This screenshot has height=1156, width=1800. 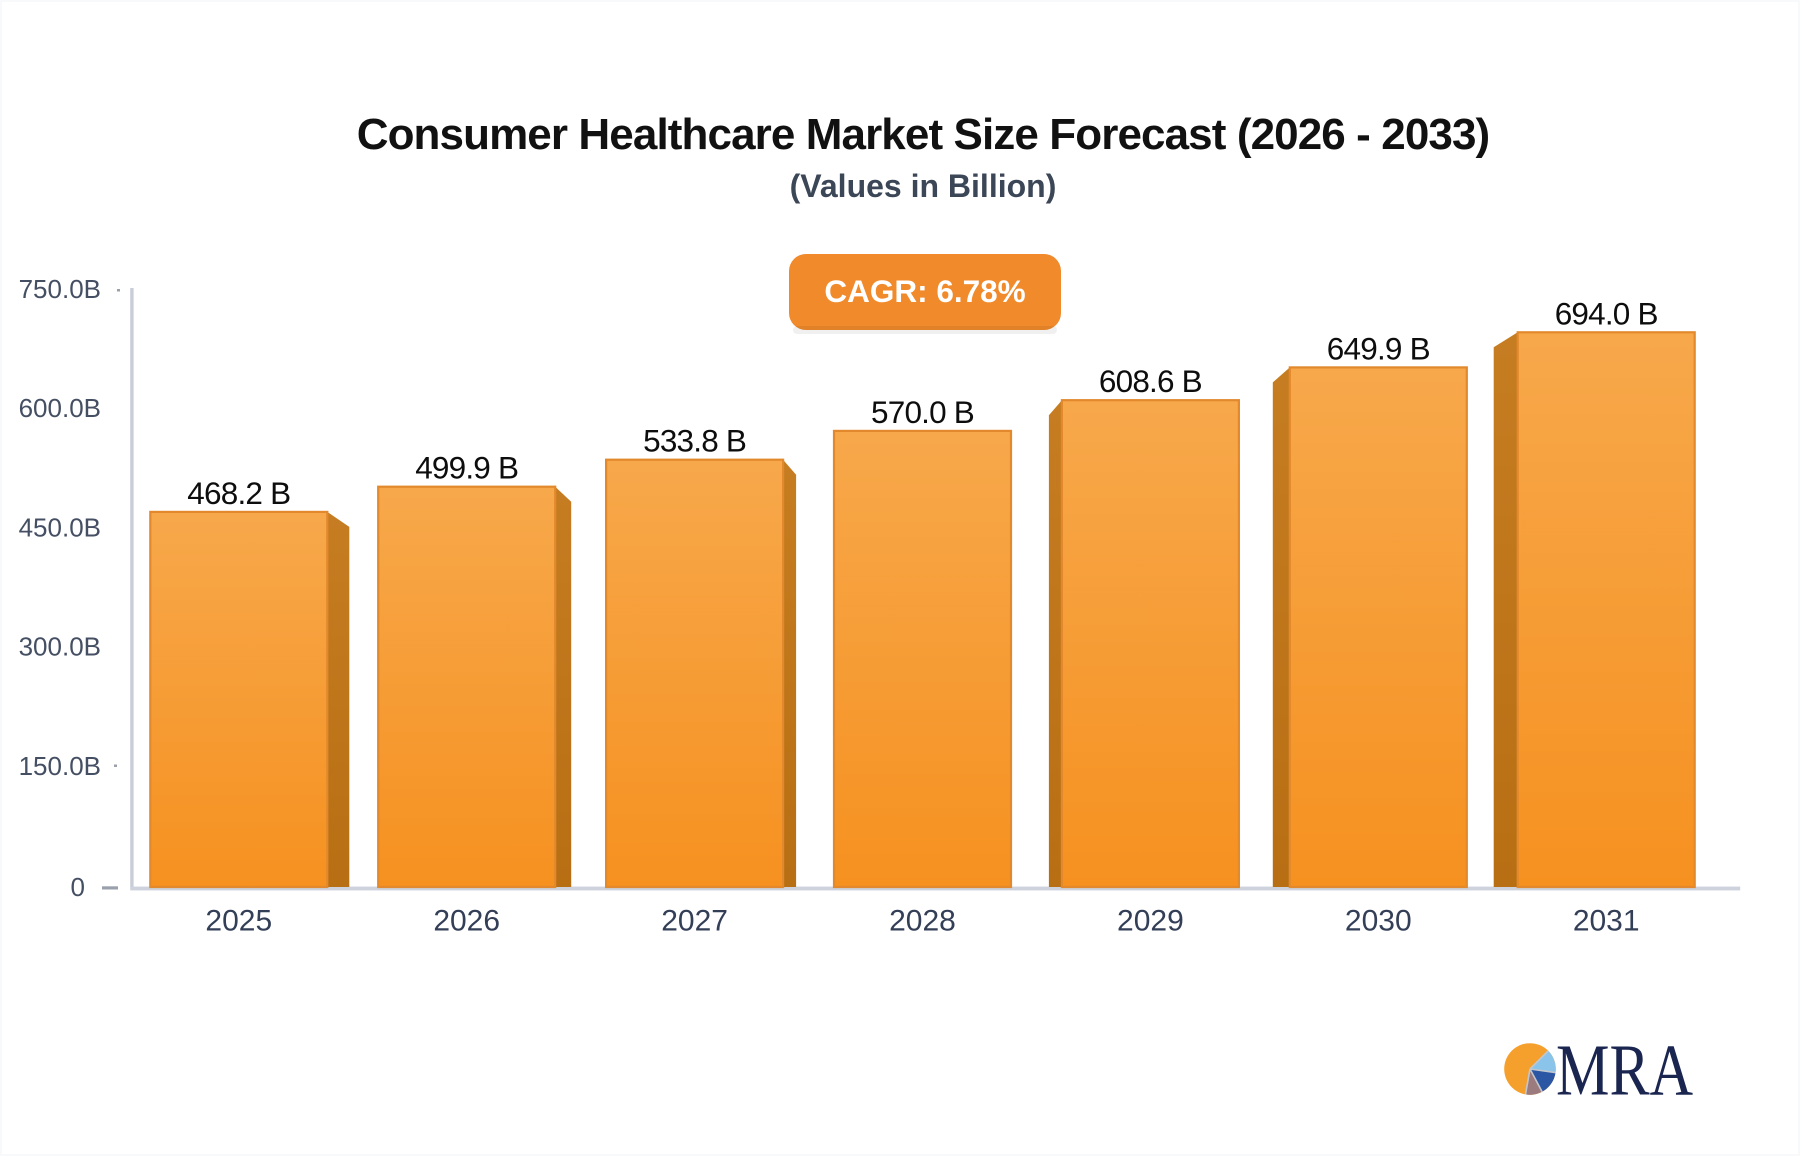 I want to click on svg-text: 150.0B, so click(x=60, y=766).